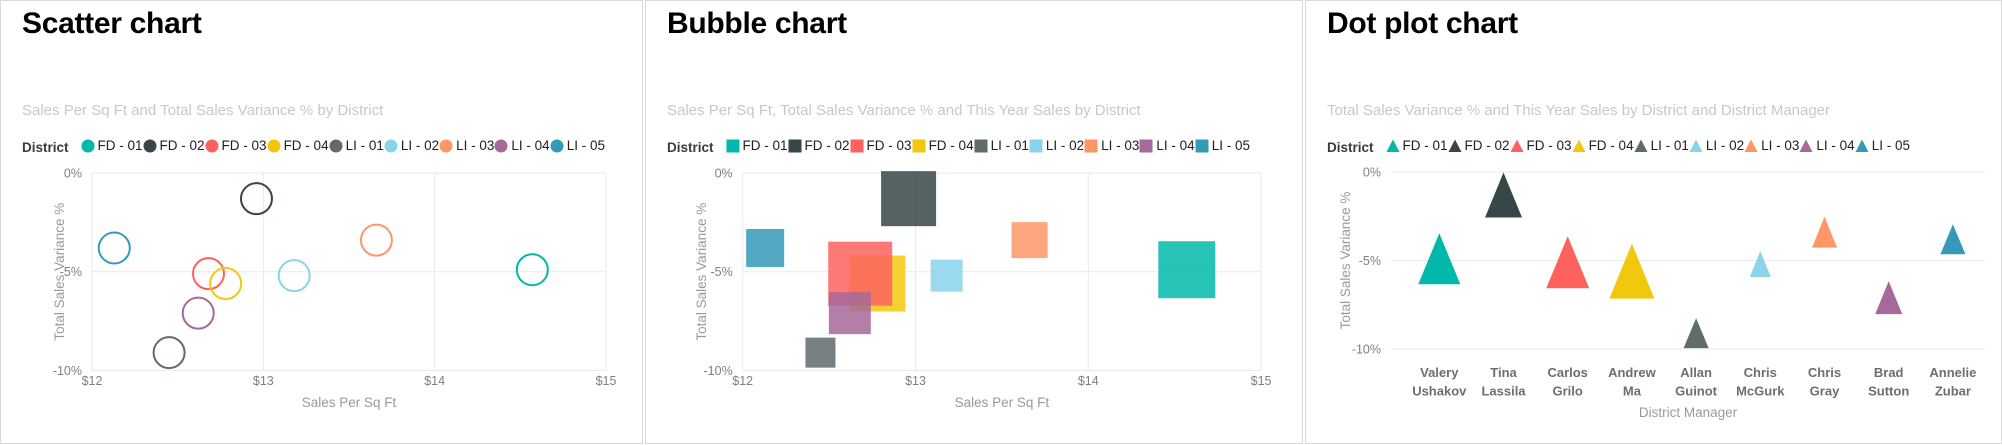 The width and height of the screenshot is (2002, 445). Describe the element at coordinates (120, 145) in the screenshot. I see `legend-item-label: FD - 01` at that location.